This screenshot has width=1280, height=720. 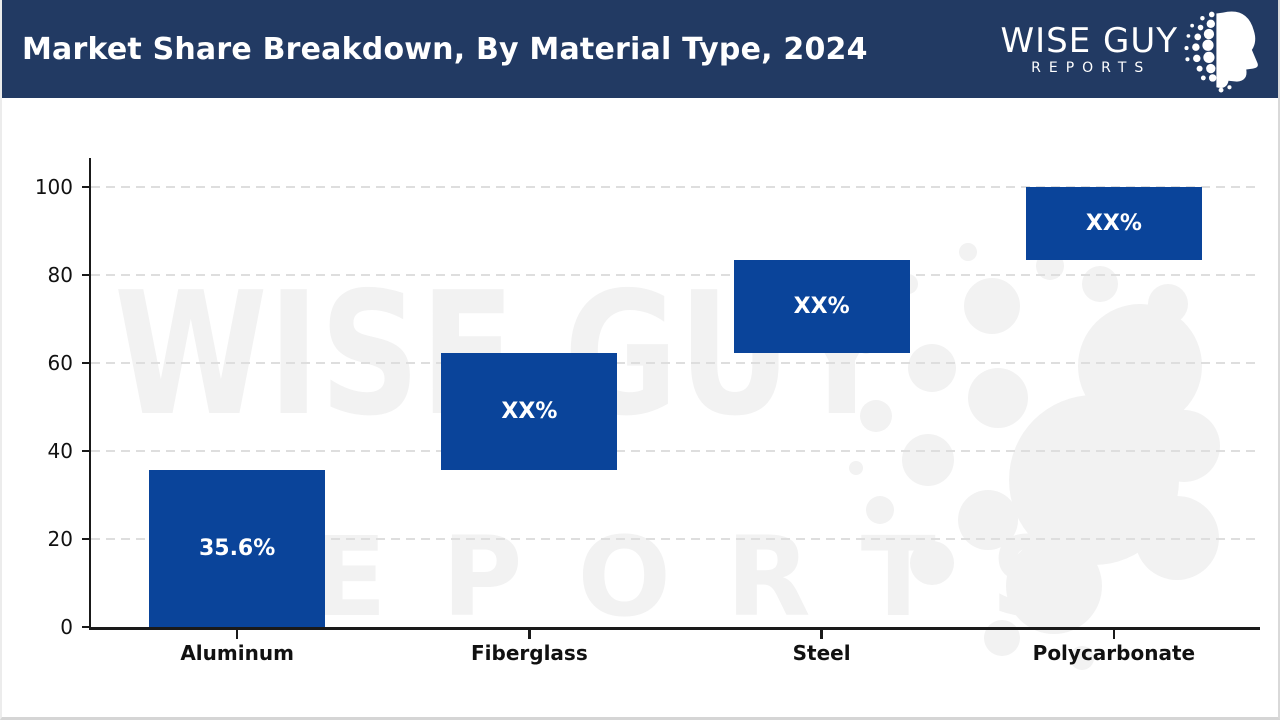 I want to click on y-tick-label: 100, so click(x=53, y=187).